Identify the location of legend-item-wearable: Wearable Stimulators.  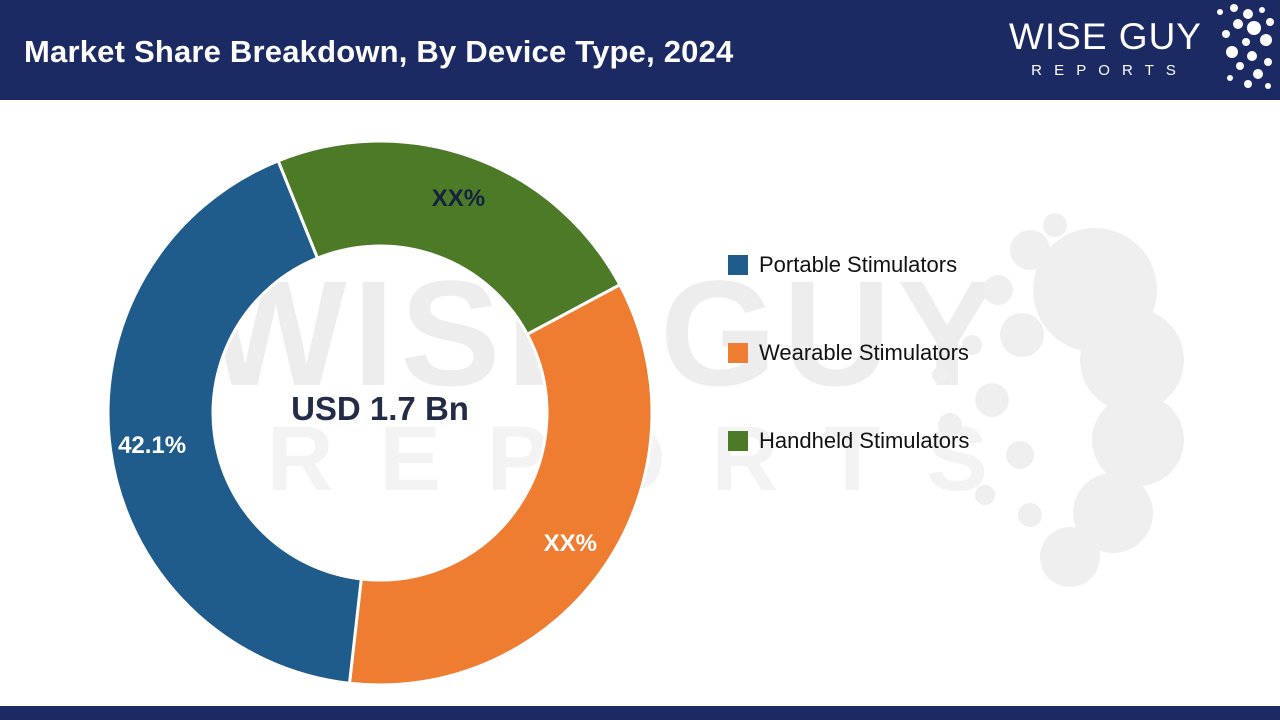
(848, 353).